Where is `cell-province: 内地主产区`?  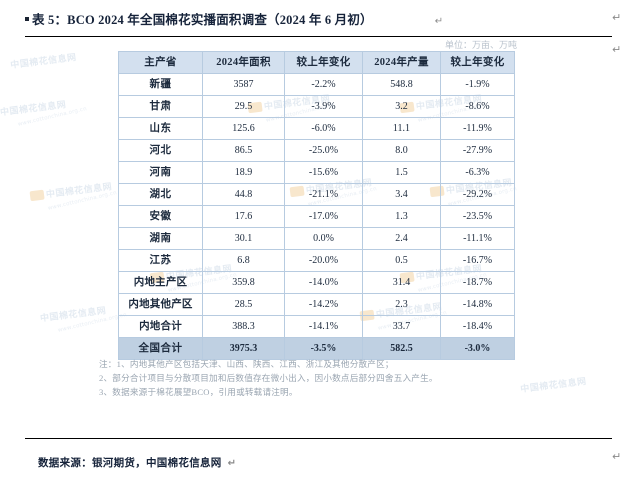 cell-province: 内地主产区 is located at coordinates (160, 282).